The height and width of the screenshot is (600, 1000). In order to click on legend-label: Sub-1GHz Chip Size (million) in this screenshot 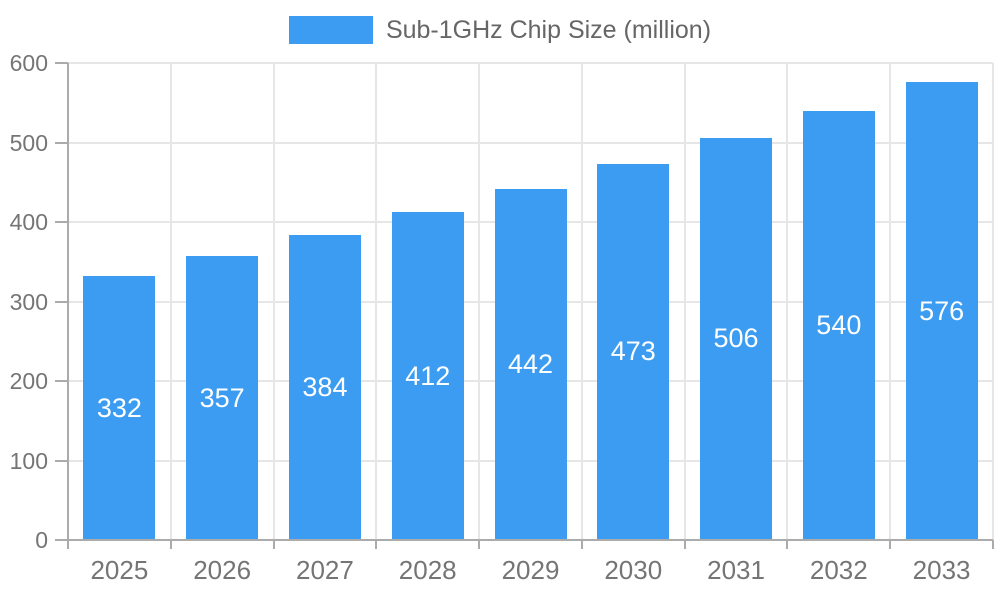, I will do `click(548, 30)`.